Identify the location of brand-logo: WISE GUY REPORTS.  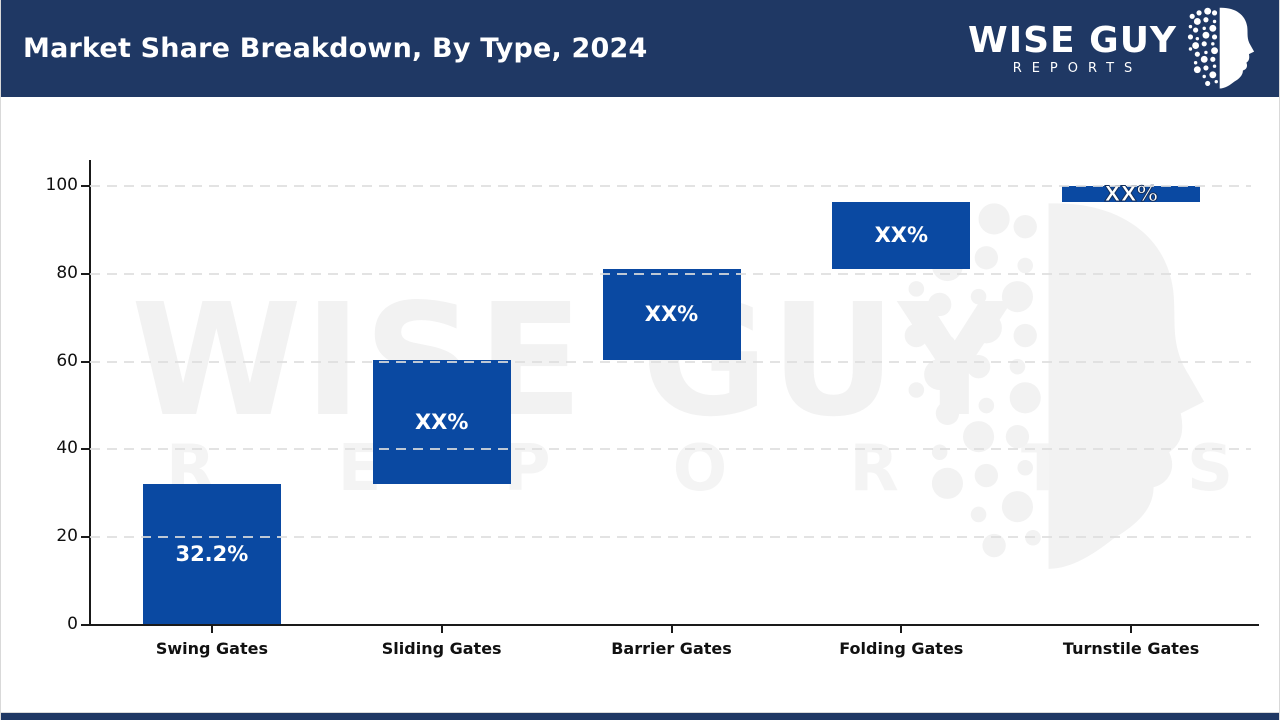
(1123, 49).